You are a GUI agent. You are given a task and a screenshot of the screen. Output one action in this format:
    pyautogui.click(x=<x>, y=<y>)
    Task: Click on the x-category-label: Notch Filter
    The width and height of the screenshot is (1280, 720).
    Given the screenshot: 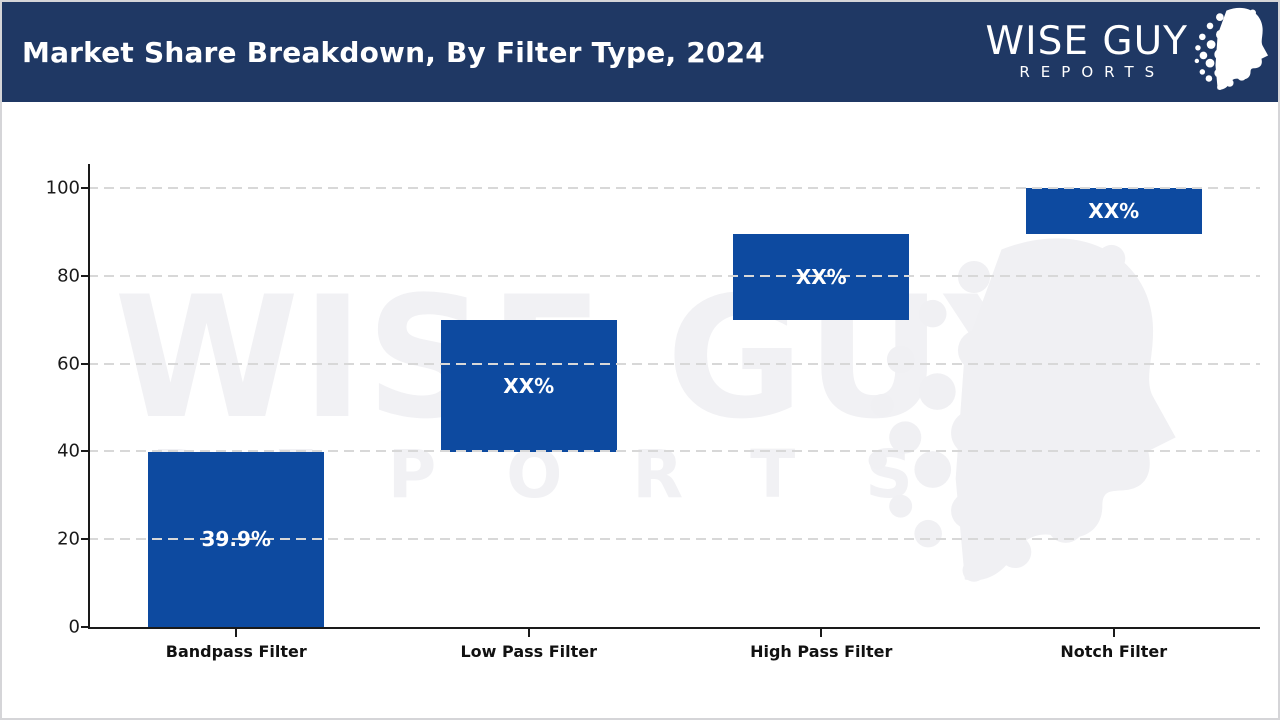 What is the action you would take?
    pyautogui.click(x=1114, y=651)
    